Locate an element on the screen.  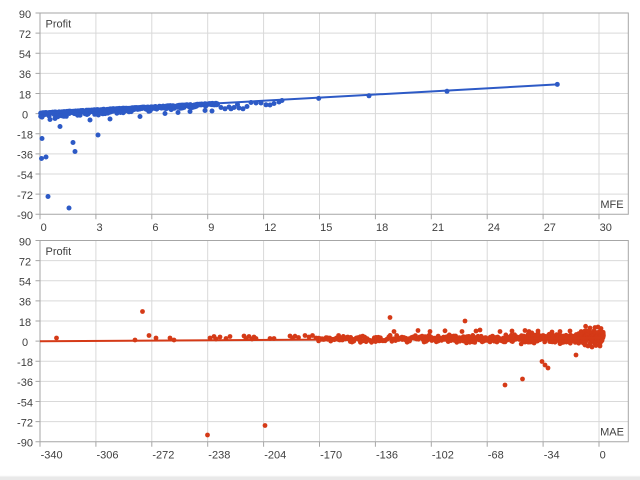
svg-text: -306 is located at coordinates (108, 455).